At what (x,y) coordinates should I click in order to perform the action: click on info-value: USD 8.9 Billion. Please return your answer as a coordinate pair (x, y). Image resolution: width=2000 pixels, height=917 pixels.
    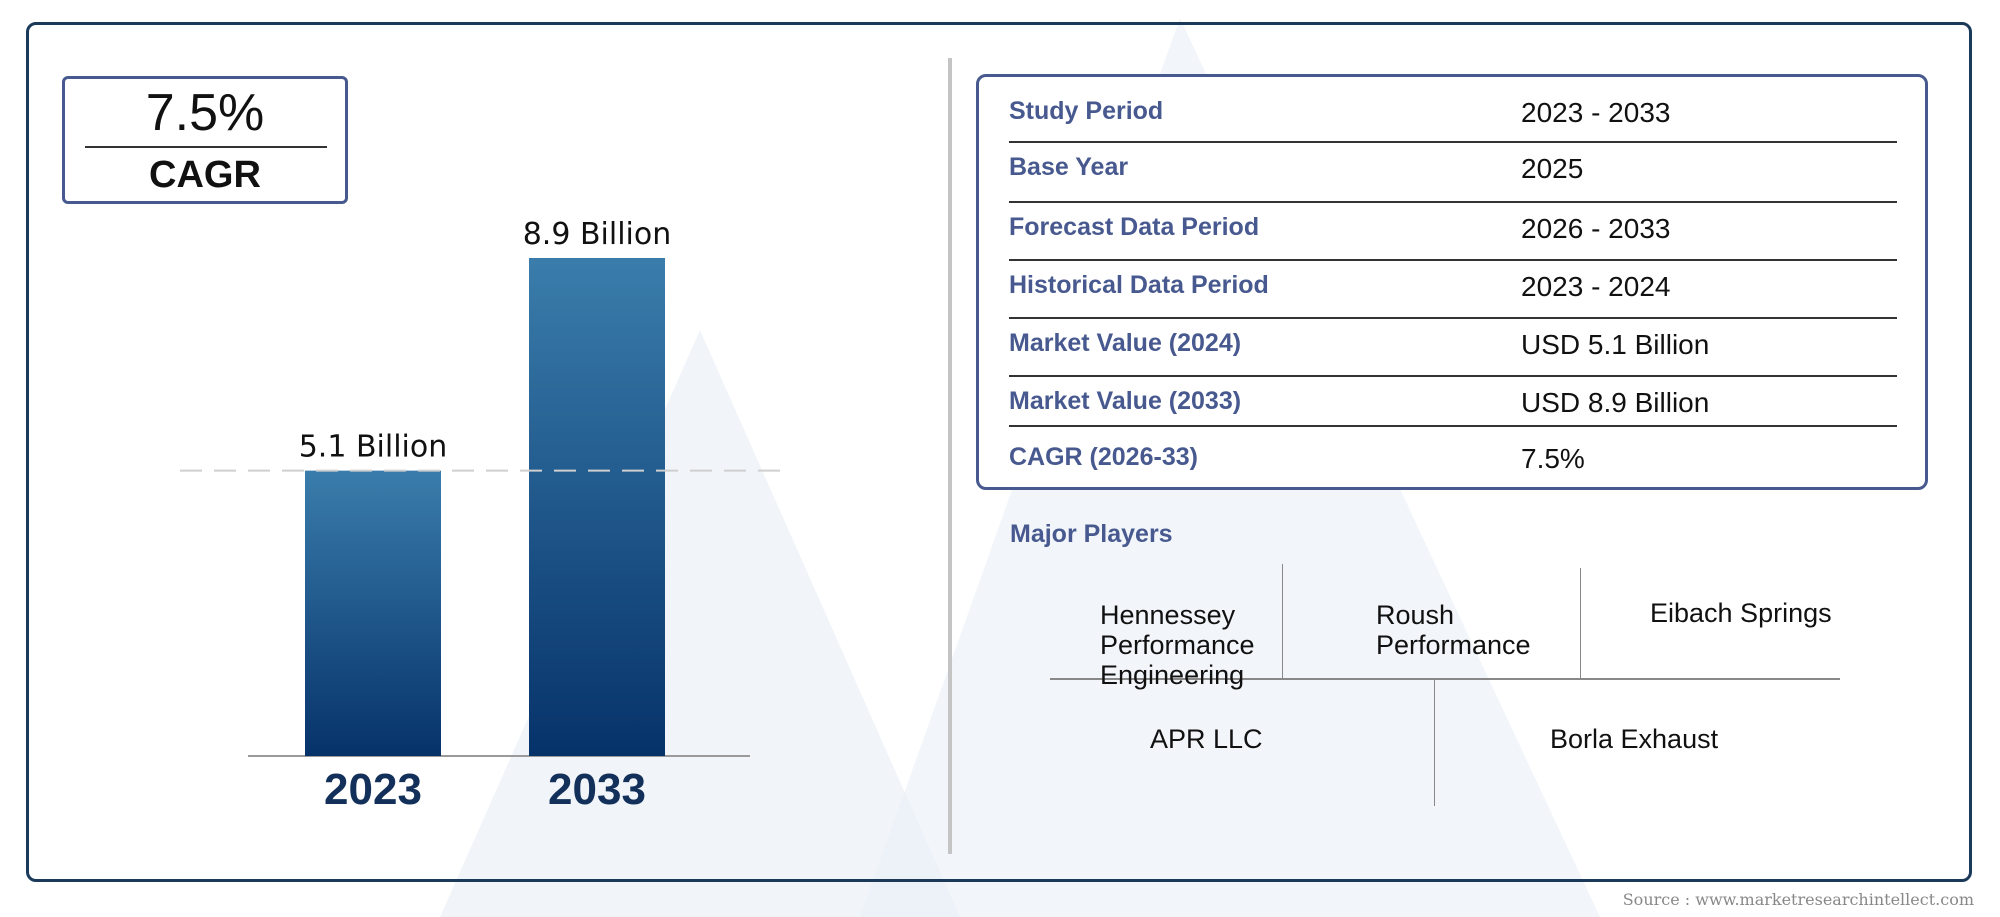
    Looking at the image, I should click on (1615, 402).